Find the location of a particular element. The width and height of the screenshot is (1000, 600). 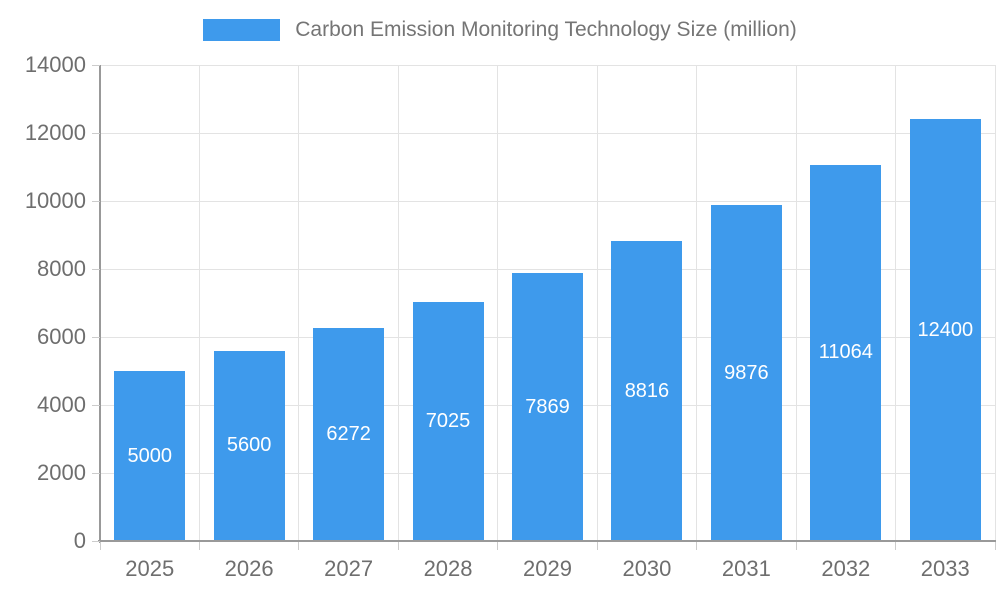

bar-value-label: 7025 is located at coordinates (448, 421).